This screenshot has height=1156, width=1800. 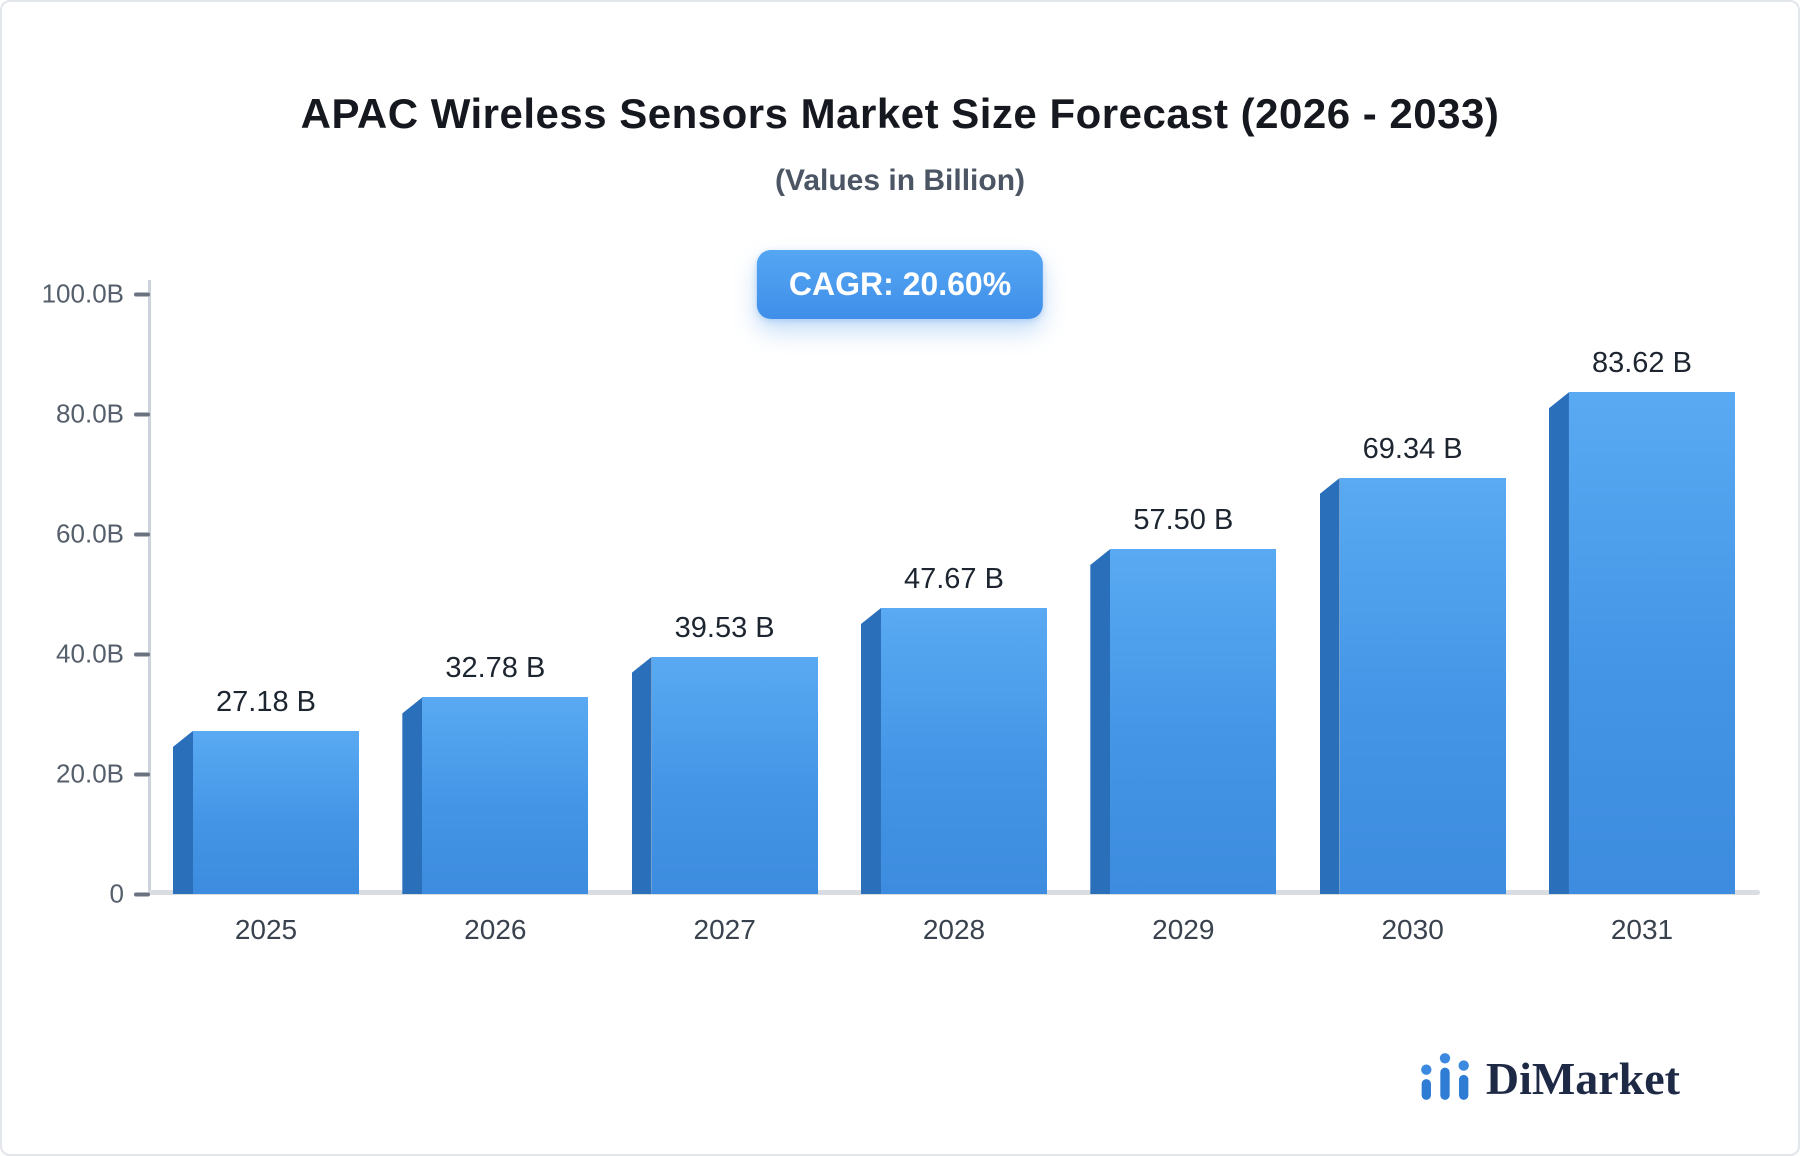 I want to click on y-tick-label: 60.0B, so click(x=90, y=533).